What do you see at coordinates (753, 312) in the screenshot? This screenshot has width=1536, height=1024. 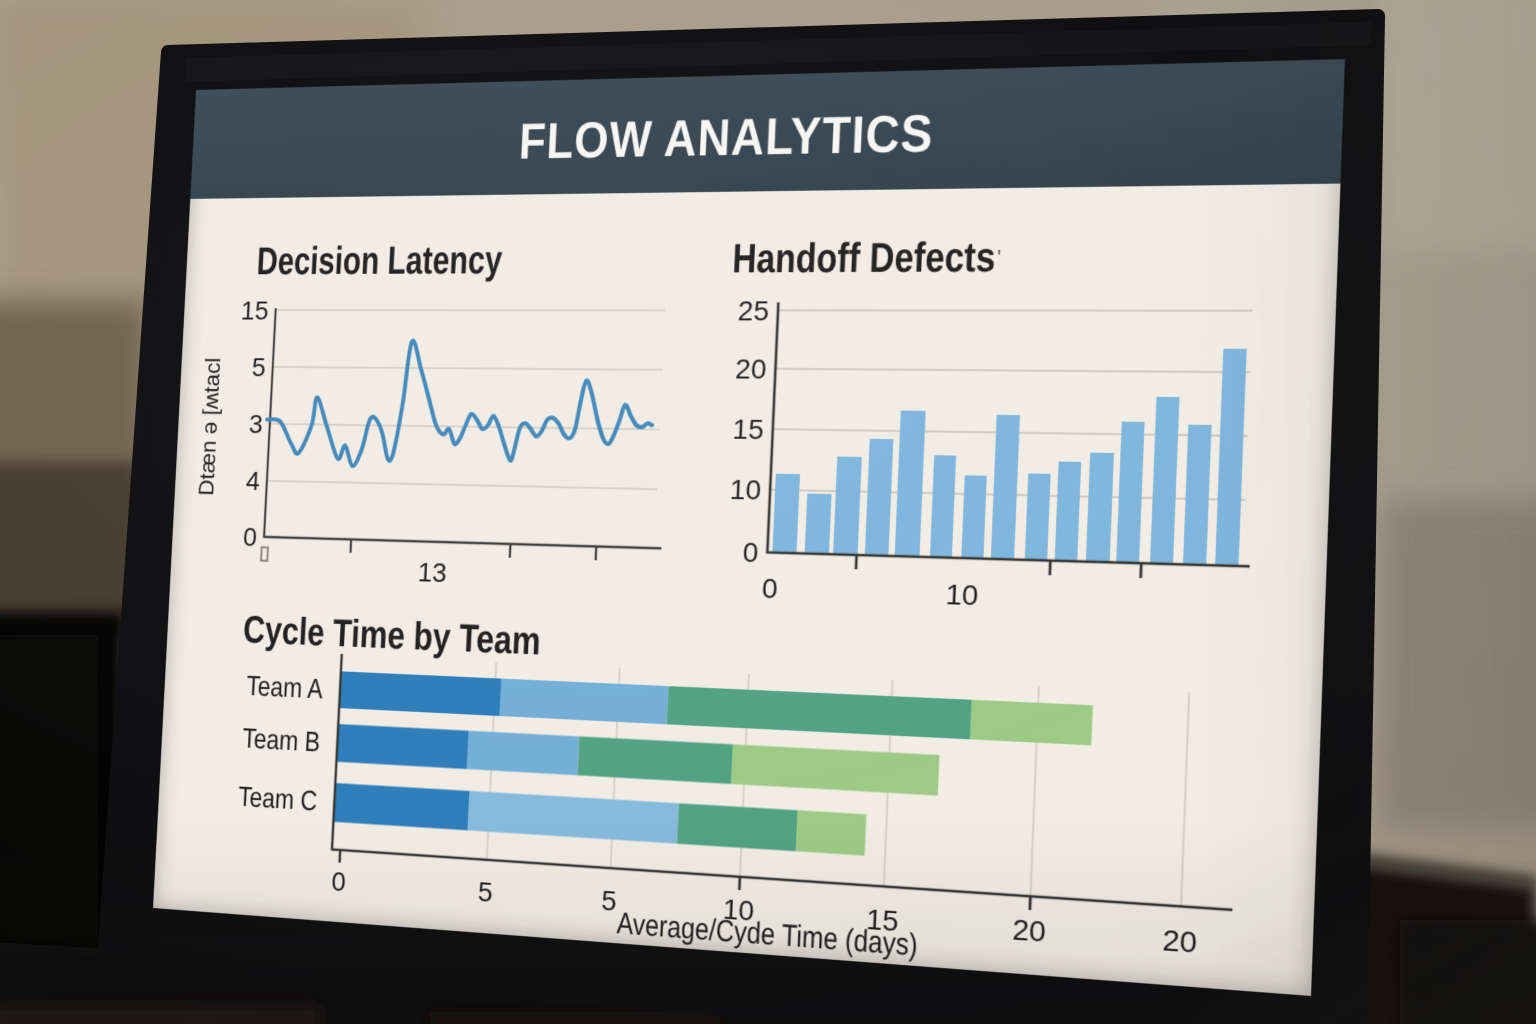 I see `svg-text: 25` at bounding box center [753, 312].